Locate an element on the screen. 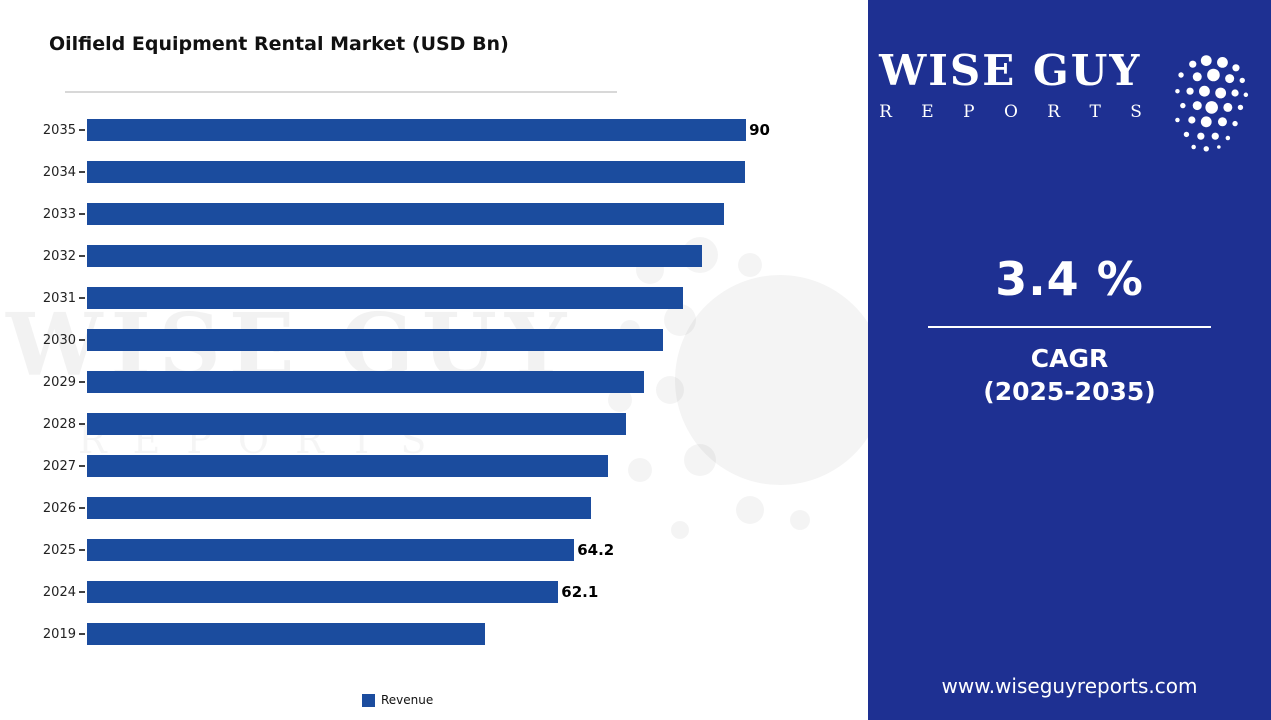 The height and width of the screenshot is (720, 1271). cagr-period: (2025-2035) is located at coordinates (1069, 391).